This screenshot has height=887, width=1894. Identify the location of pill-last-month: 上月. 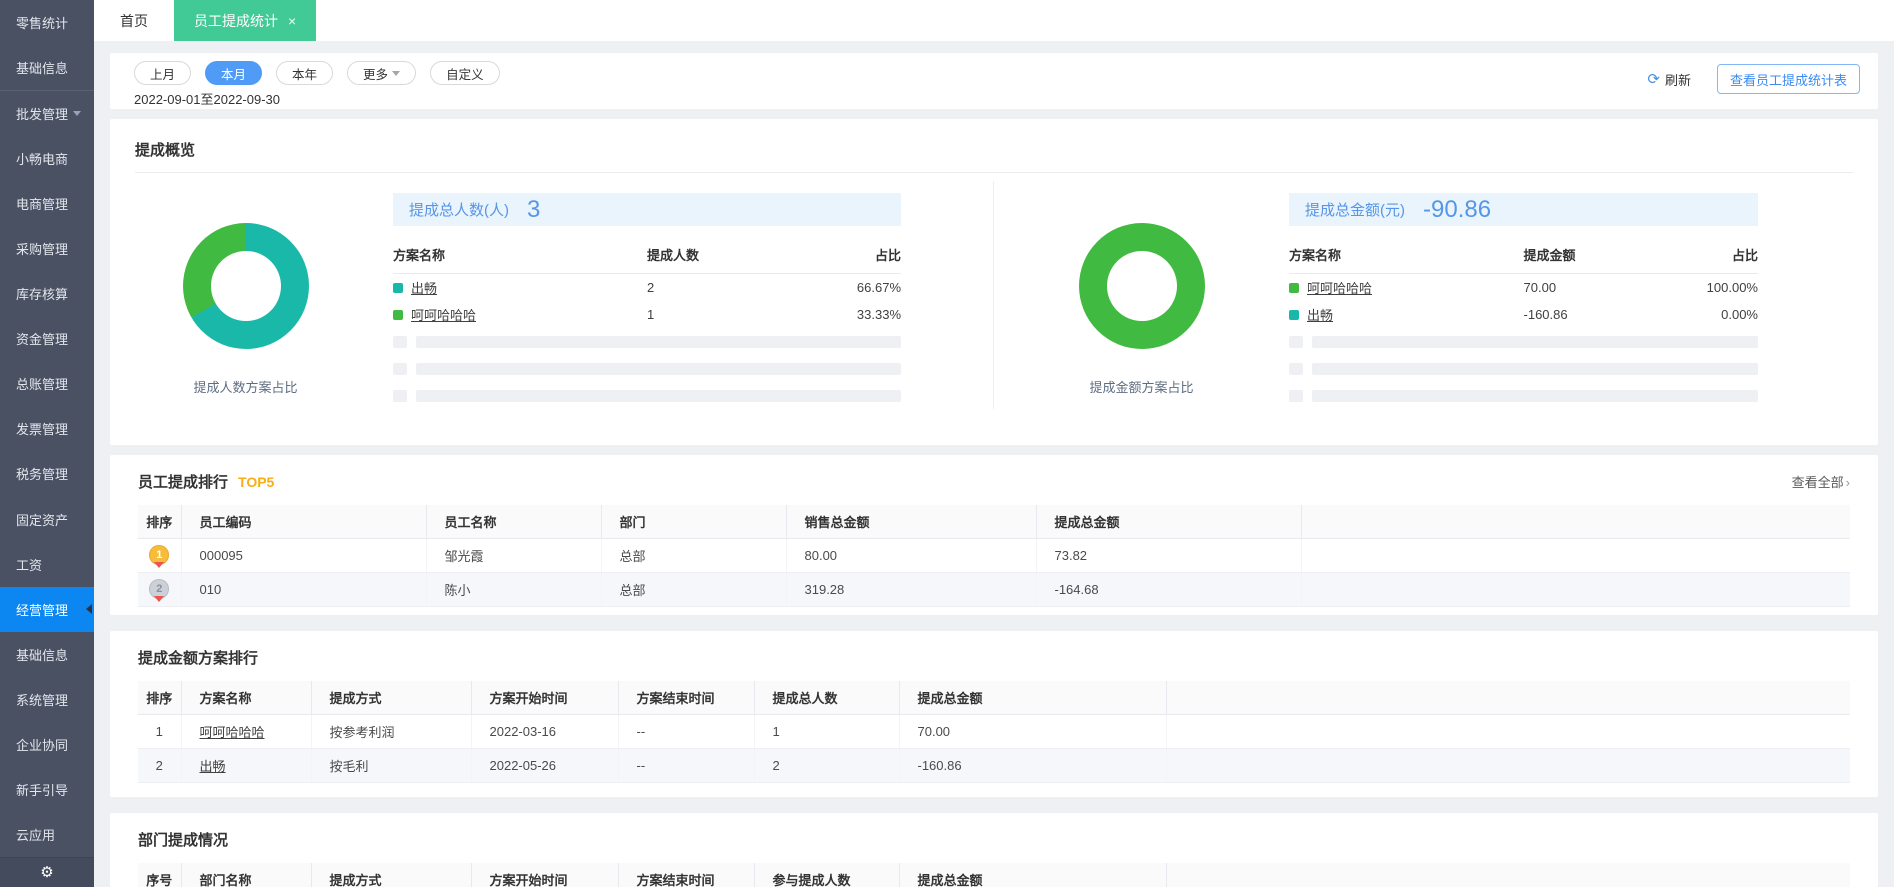
(163, 73).